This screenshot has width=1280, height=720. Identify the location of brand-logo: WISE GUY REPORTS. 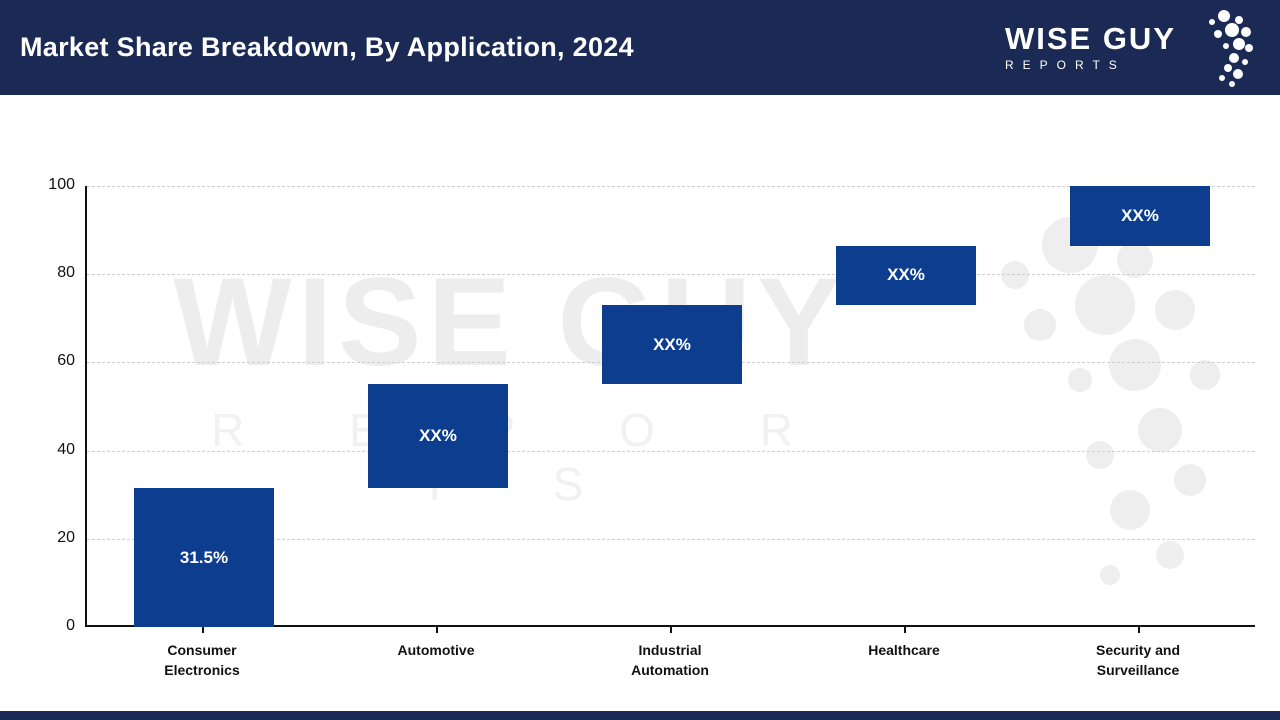
(1130, 48).